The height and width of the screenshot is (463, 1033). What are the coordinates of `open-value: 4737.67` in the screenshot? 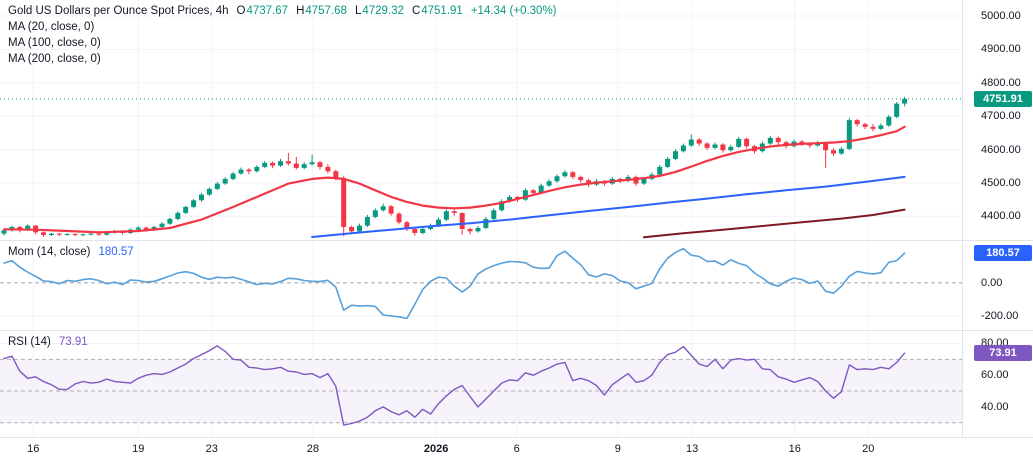 It's located at (267, 11).